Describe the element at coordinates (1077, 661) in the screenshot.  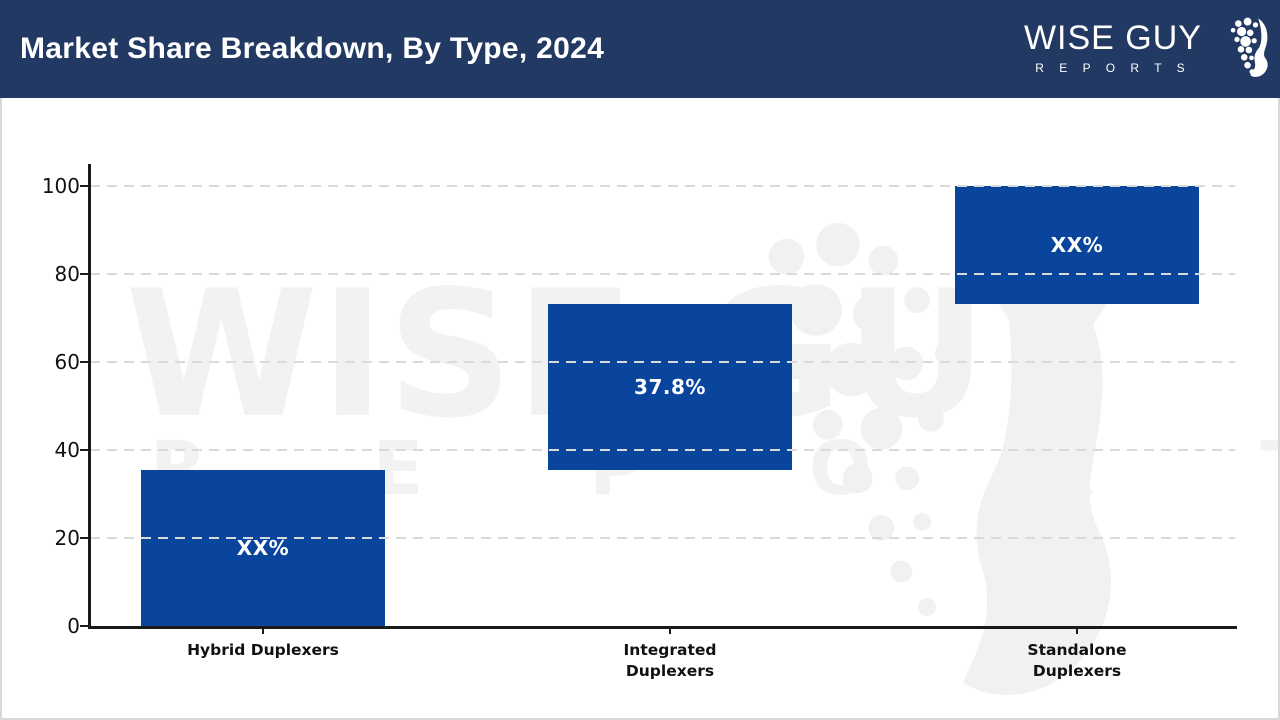
I see `xaxis-category-label: Standalone Duplexers` at that location.